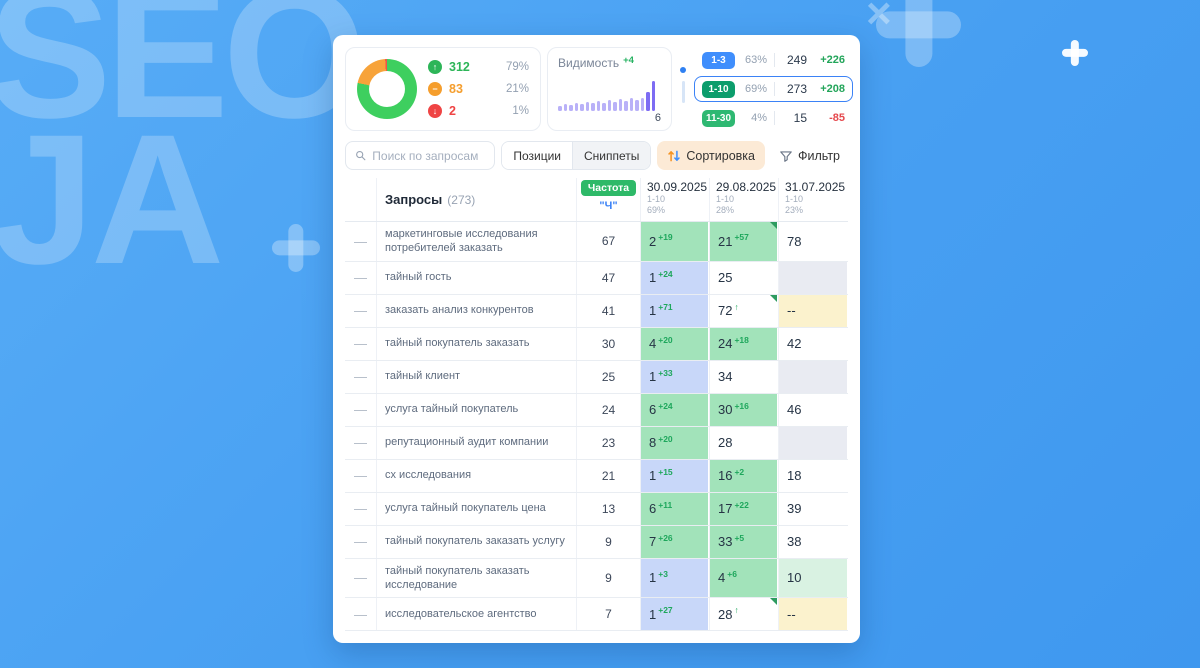 The height and width of the screenshot is (668, 1200). Describe the element at coordinates (773, 60) in the screenshot. I see `position-range-row: 1-3 63% 249 +226` at that location.